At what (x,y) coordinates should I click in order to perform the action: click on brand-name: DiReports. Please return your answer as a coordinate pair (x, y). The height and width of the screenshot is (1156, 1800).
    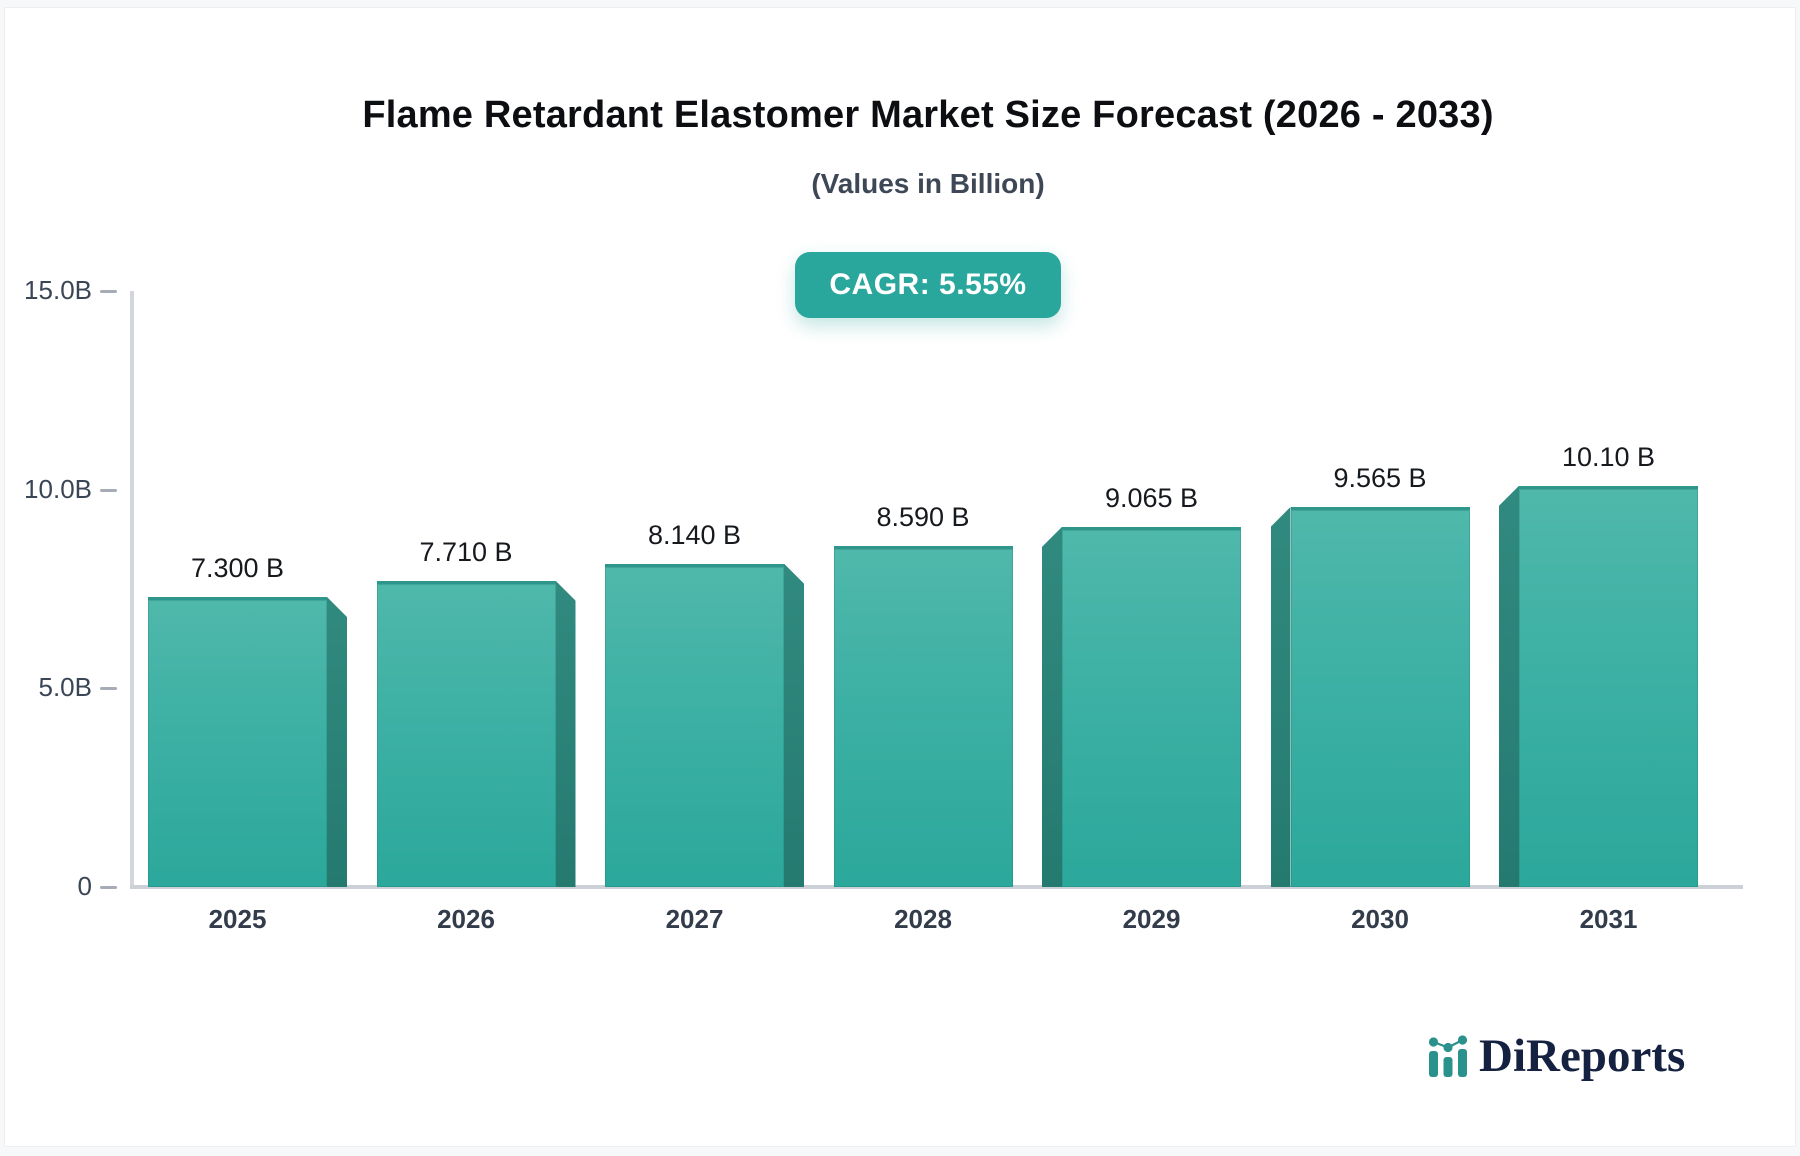
    Looking at the image, I should click on (1582, 1055).